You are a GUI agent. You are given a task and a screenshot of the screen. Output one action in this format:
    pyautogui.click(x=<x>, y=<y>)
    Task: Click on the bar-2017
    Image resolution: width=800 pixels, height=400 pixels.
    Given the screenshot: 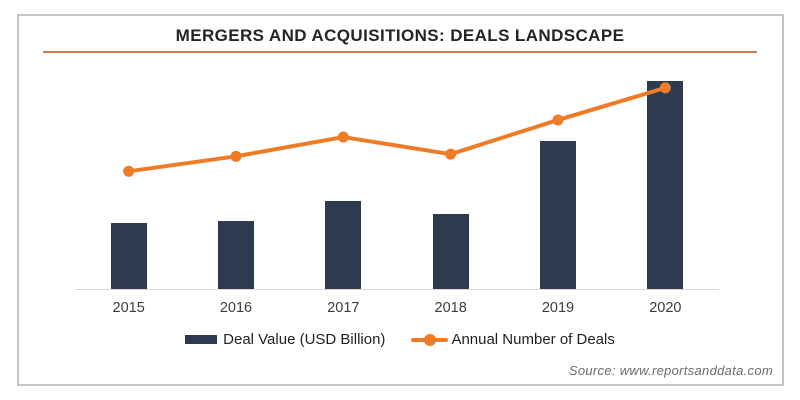 What is the action you would take?
    pyautogui.click(x=343, y=245)
    